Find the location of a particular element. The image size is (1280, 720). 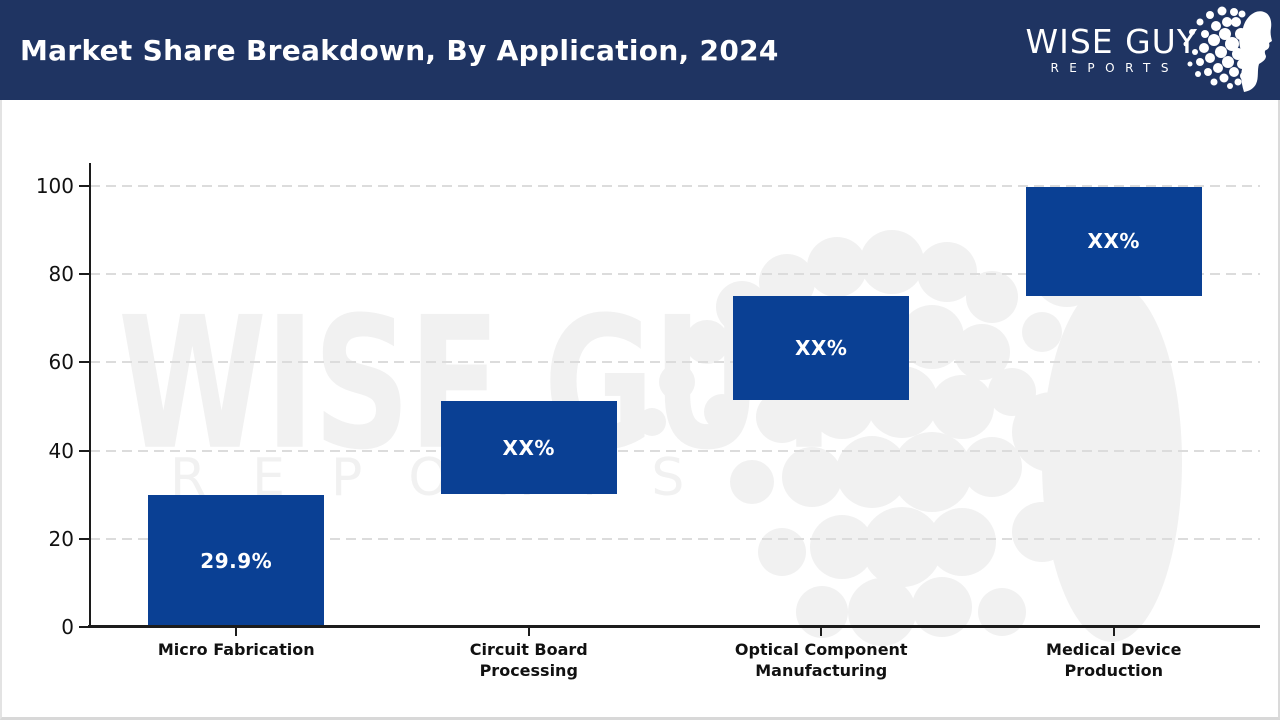

x-axis-spine is located at coordinates (674, 626).